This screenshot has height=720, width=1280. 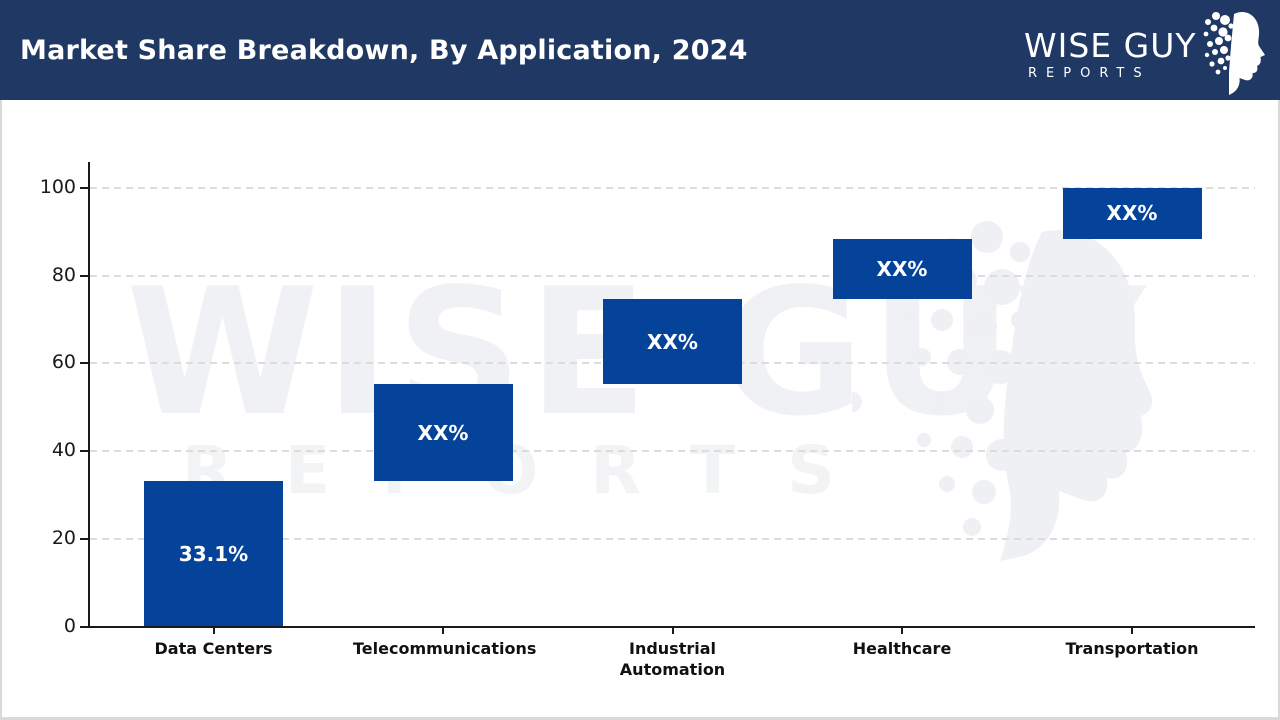 I want to click on y-tick-label-100: 100, so click(x=57, y=187).